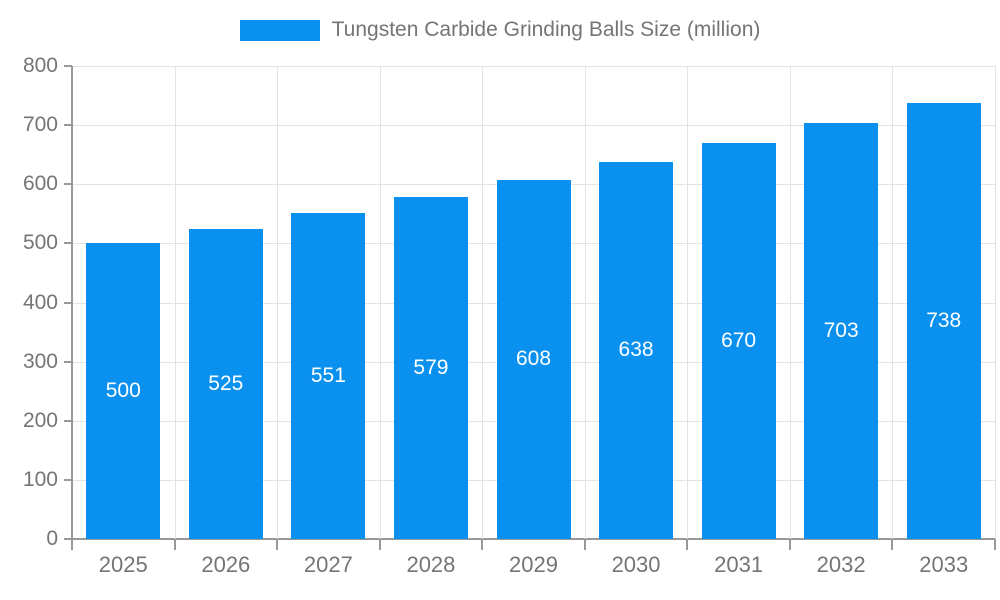  I want to click on x-axis-tick-label: 2030, so click(636, 564).